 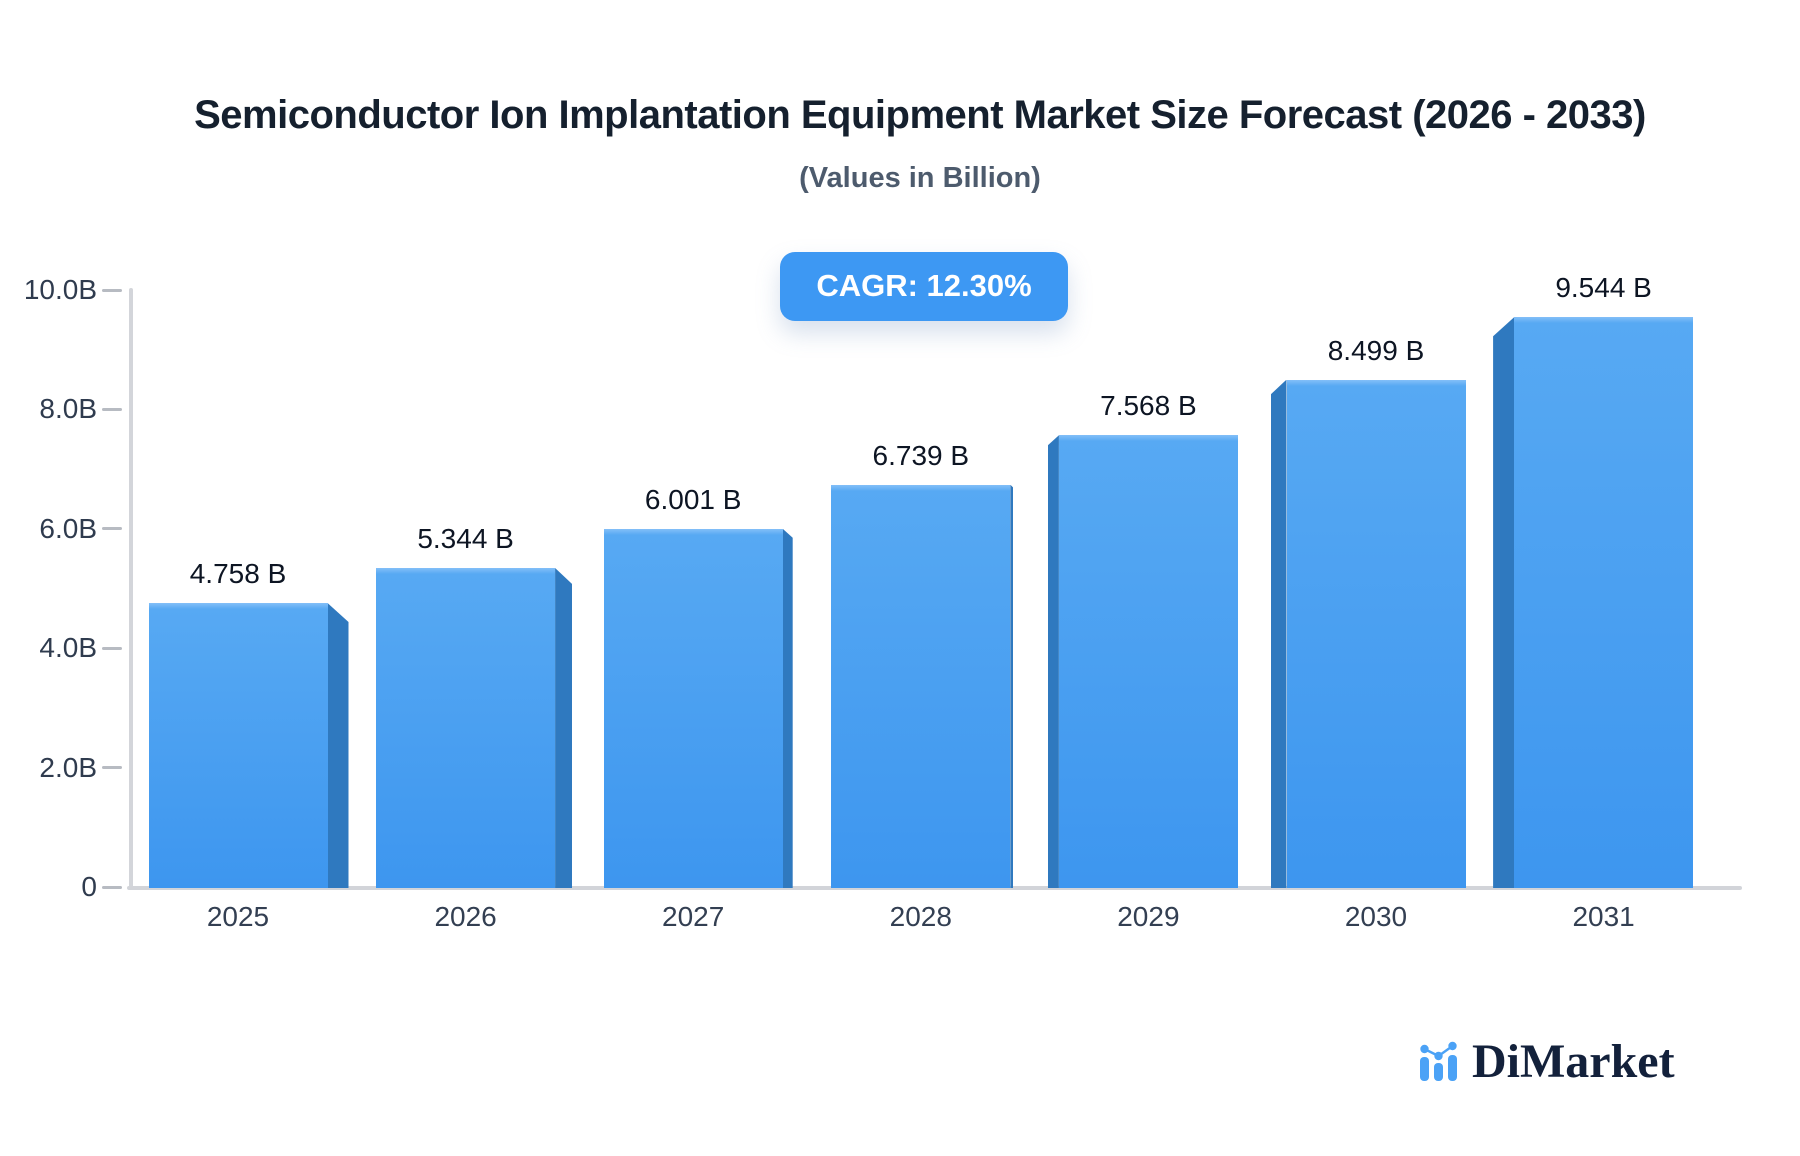 I want to click on bar-value-label: 9.544 B, so click(x=1603, y=288).